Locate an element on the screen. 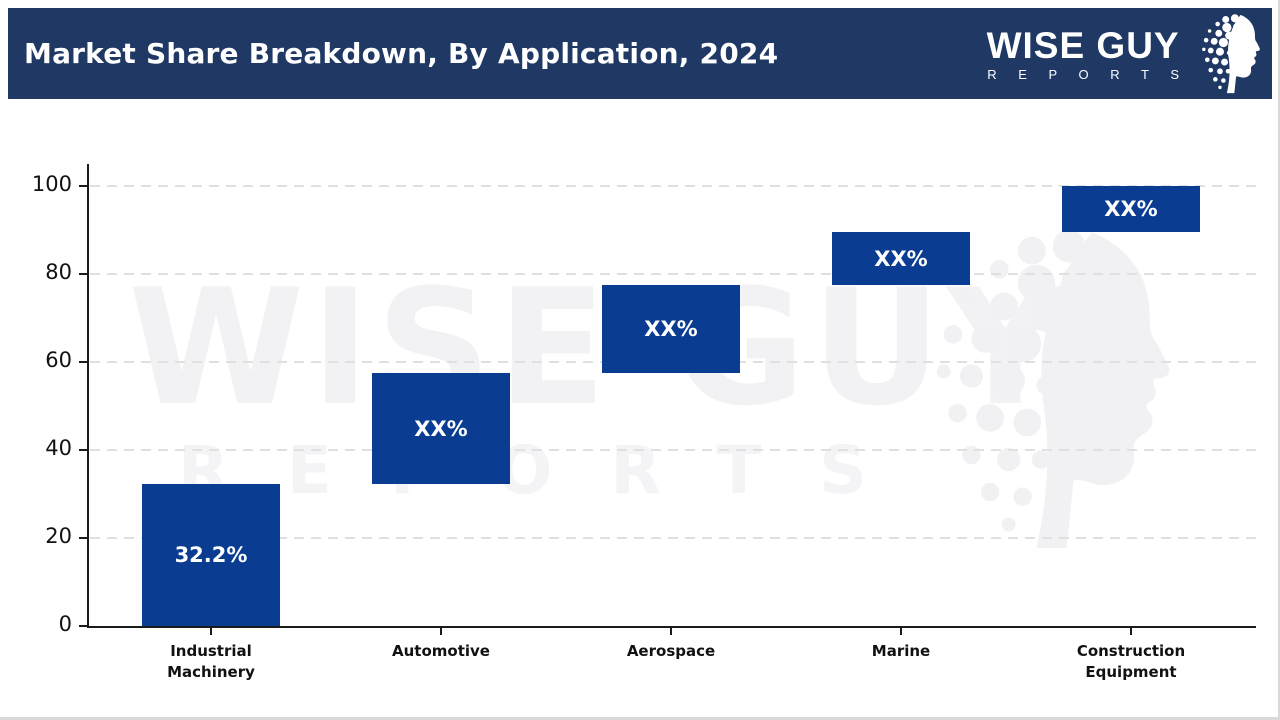 This screenshot has height=720, width=1280. bar: 32.2% is located at coordinates (211, 555).